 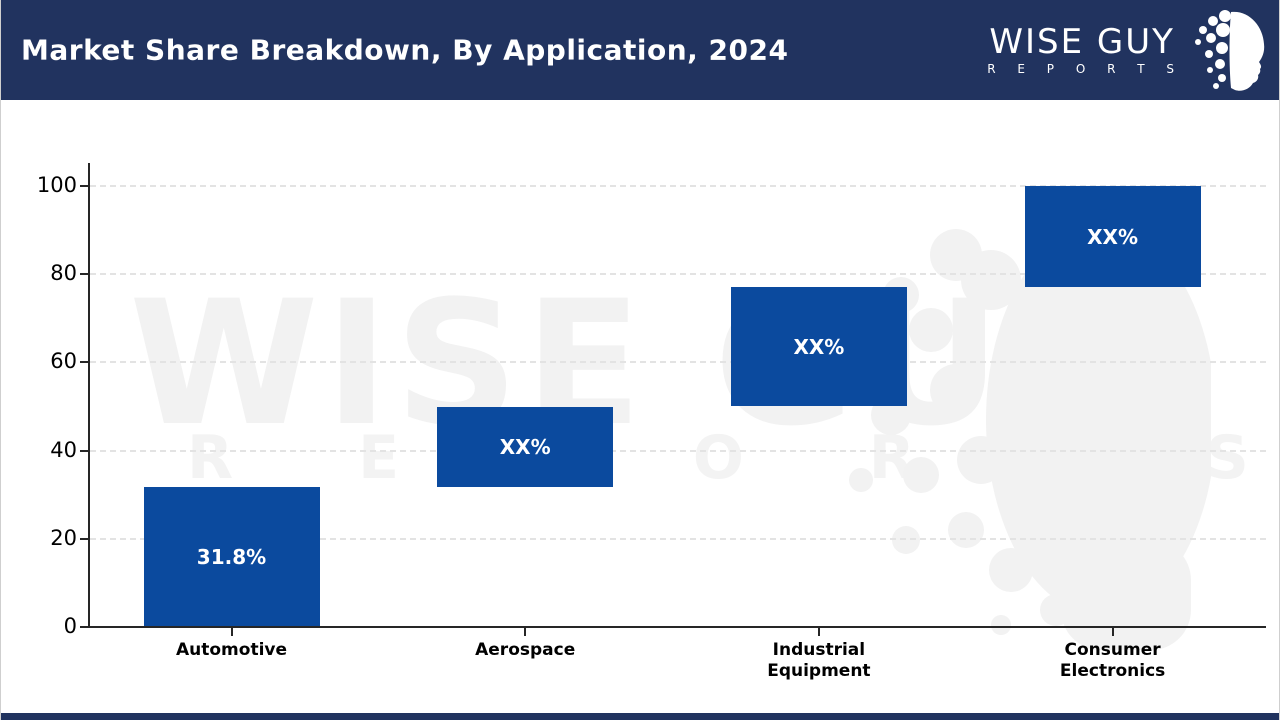 What do you see at coordinates (1230, 50) in the screenshot?
I see `logo-head-icon` at bounding box center [1230, 50].